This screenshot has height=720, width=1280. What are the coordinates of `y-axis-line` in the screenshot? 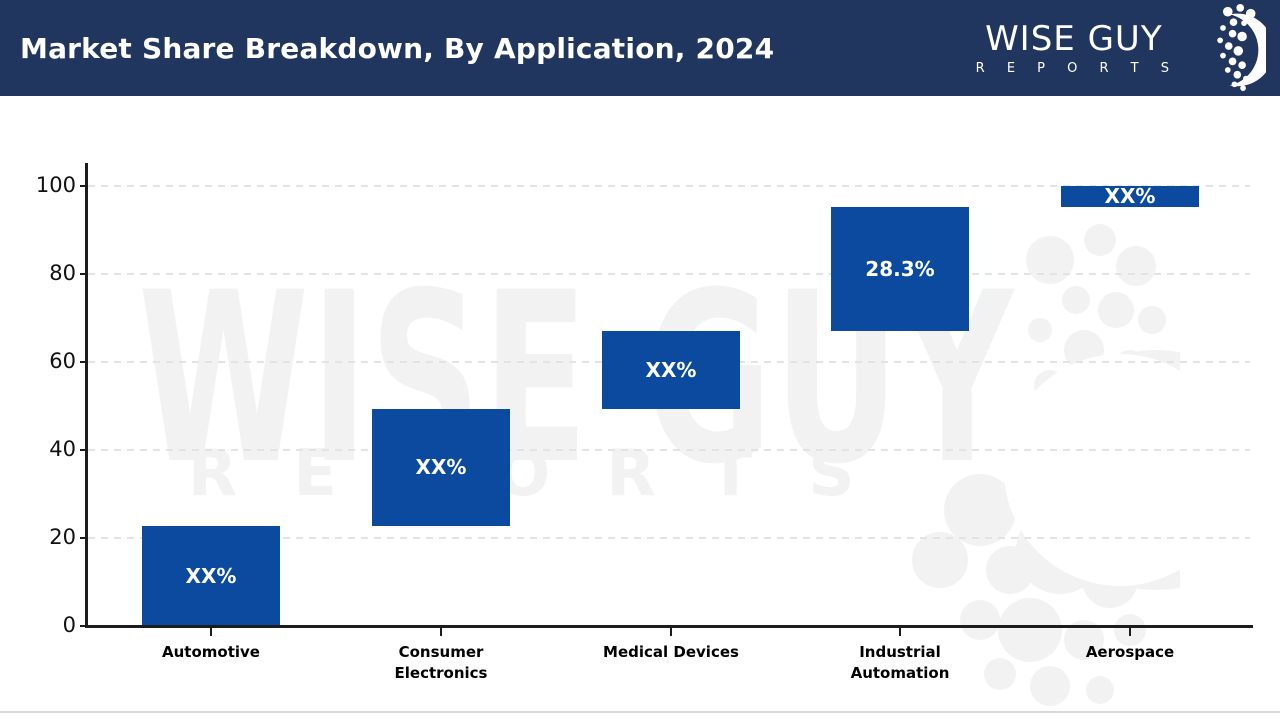 It's located at (86, 395).